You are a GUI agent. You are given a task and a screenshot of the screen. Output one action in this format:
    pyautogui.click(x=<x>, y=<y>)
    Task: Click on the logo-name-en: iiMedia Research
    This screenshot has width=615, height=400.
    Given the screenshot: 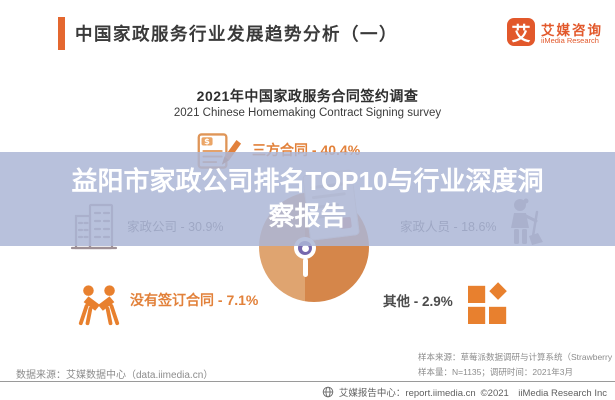 What is the action you would take?
    pyautogui.click(x=570, y=40)
    